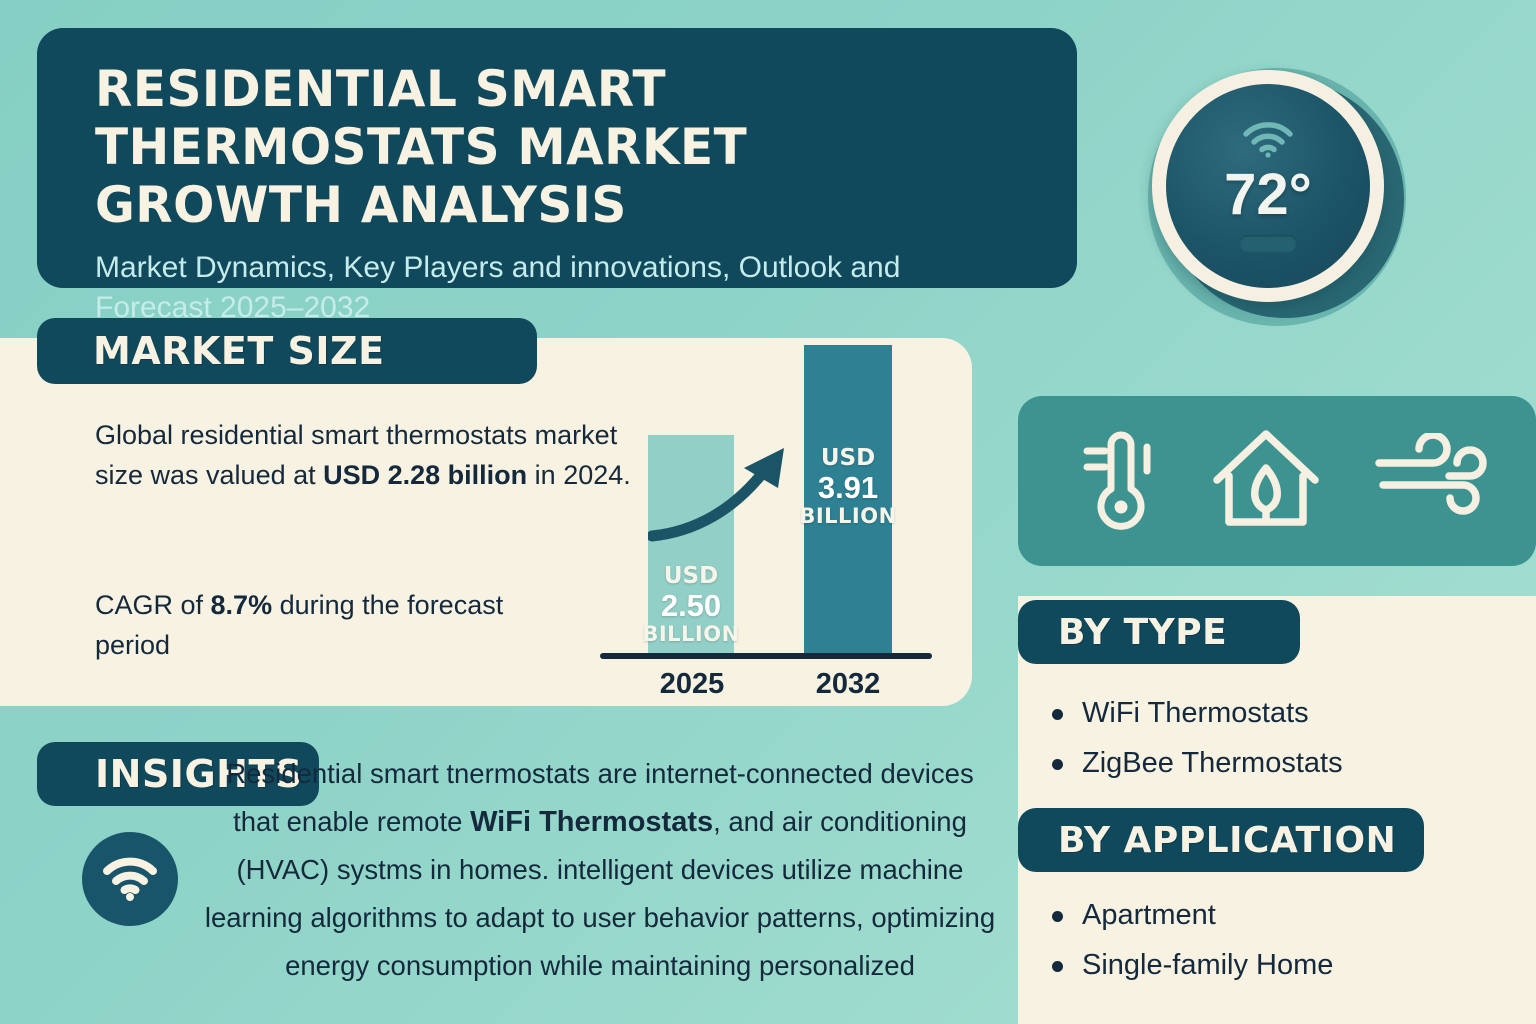 This screenshot has width=1536, height=1024. Describe the element at coordinates (690, 544) in the screenshot. I see `bar-2025: USD 2.50 BILLION` at that location.